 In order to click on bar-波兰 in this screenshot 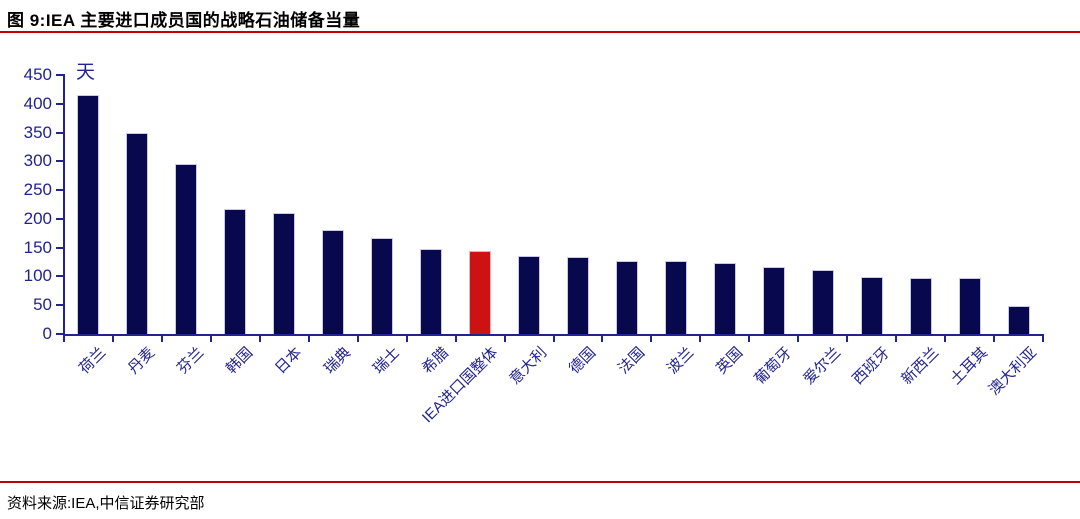, I will do `click(675, 297)`.